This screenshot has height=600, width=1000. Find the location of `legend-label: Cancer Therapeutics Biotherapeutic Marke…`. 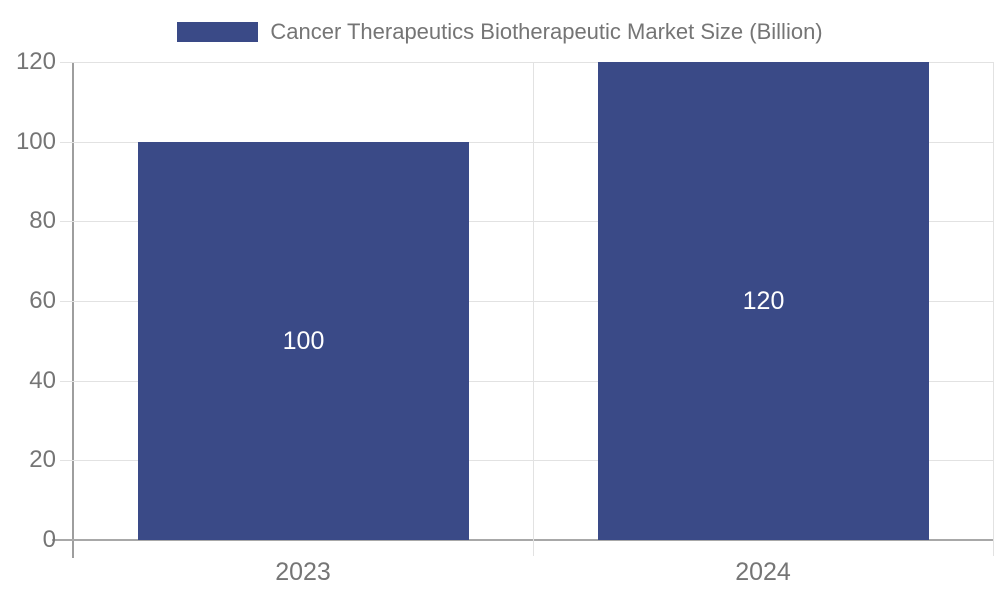

legend-label: Cancer Therapeutics Biotherapeutic Marke… is located at coordinates (546, 31).